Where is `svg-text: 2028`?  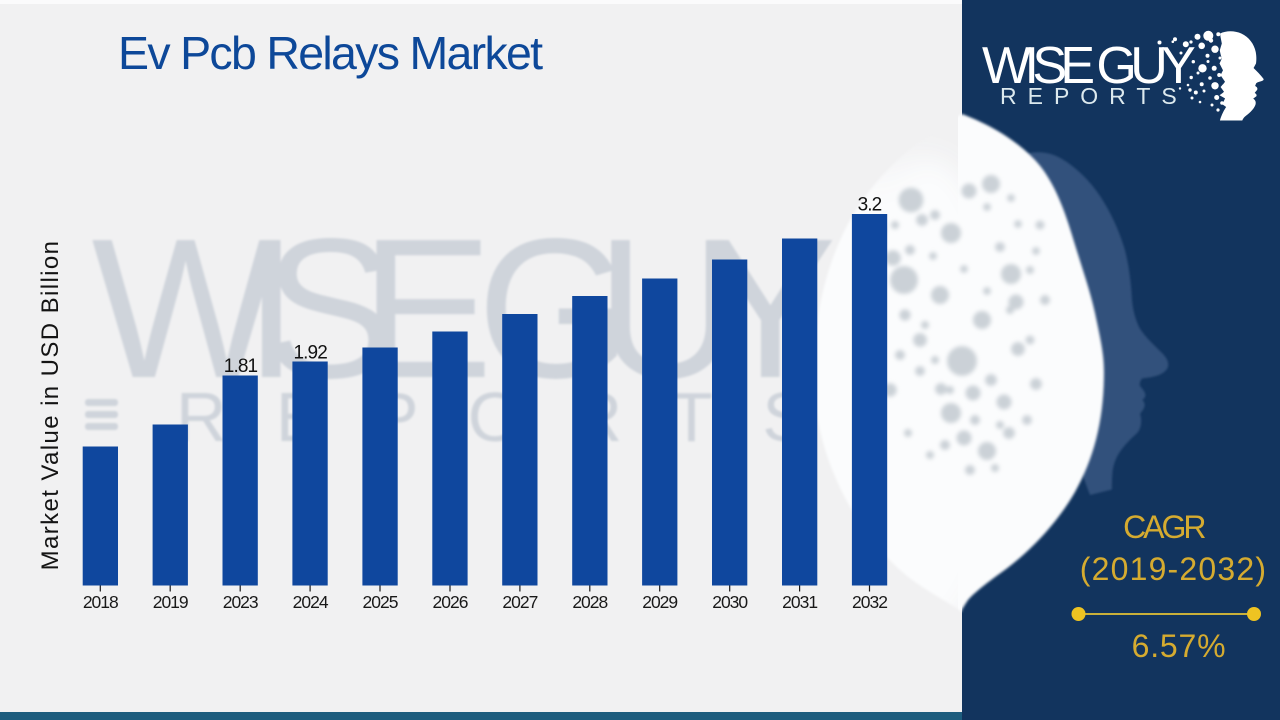 svg-text: 2028 is located at coordinates (589, 602).